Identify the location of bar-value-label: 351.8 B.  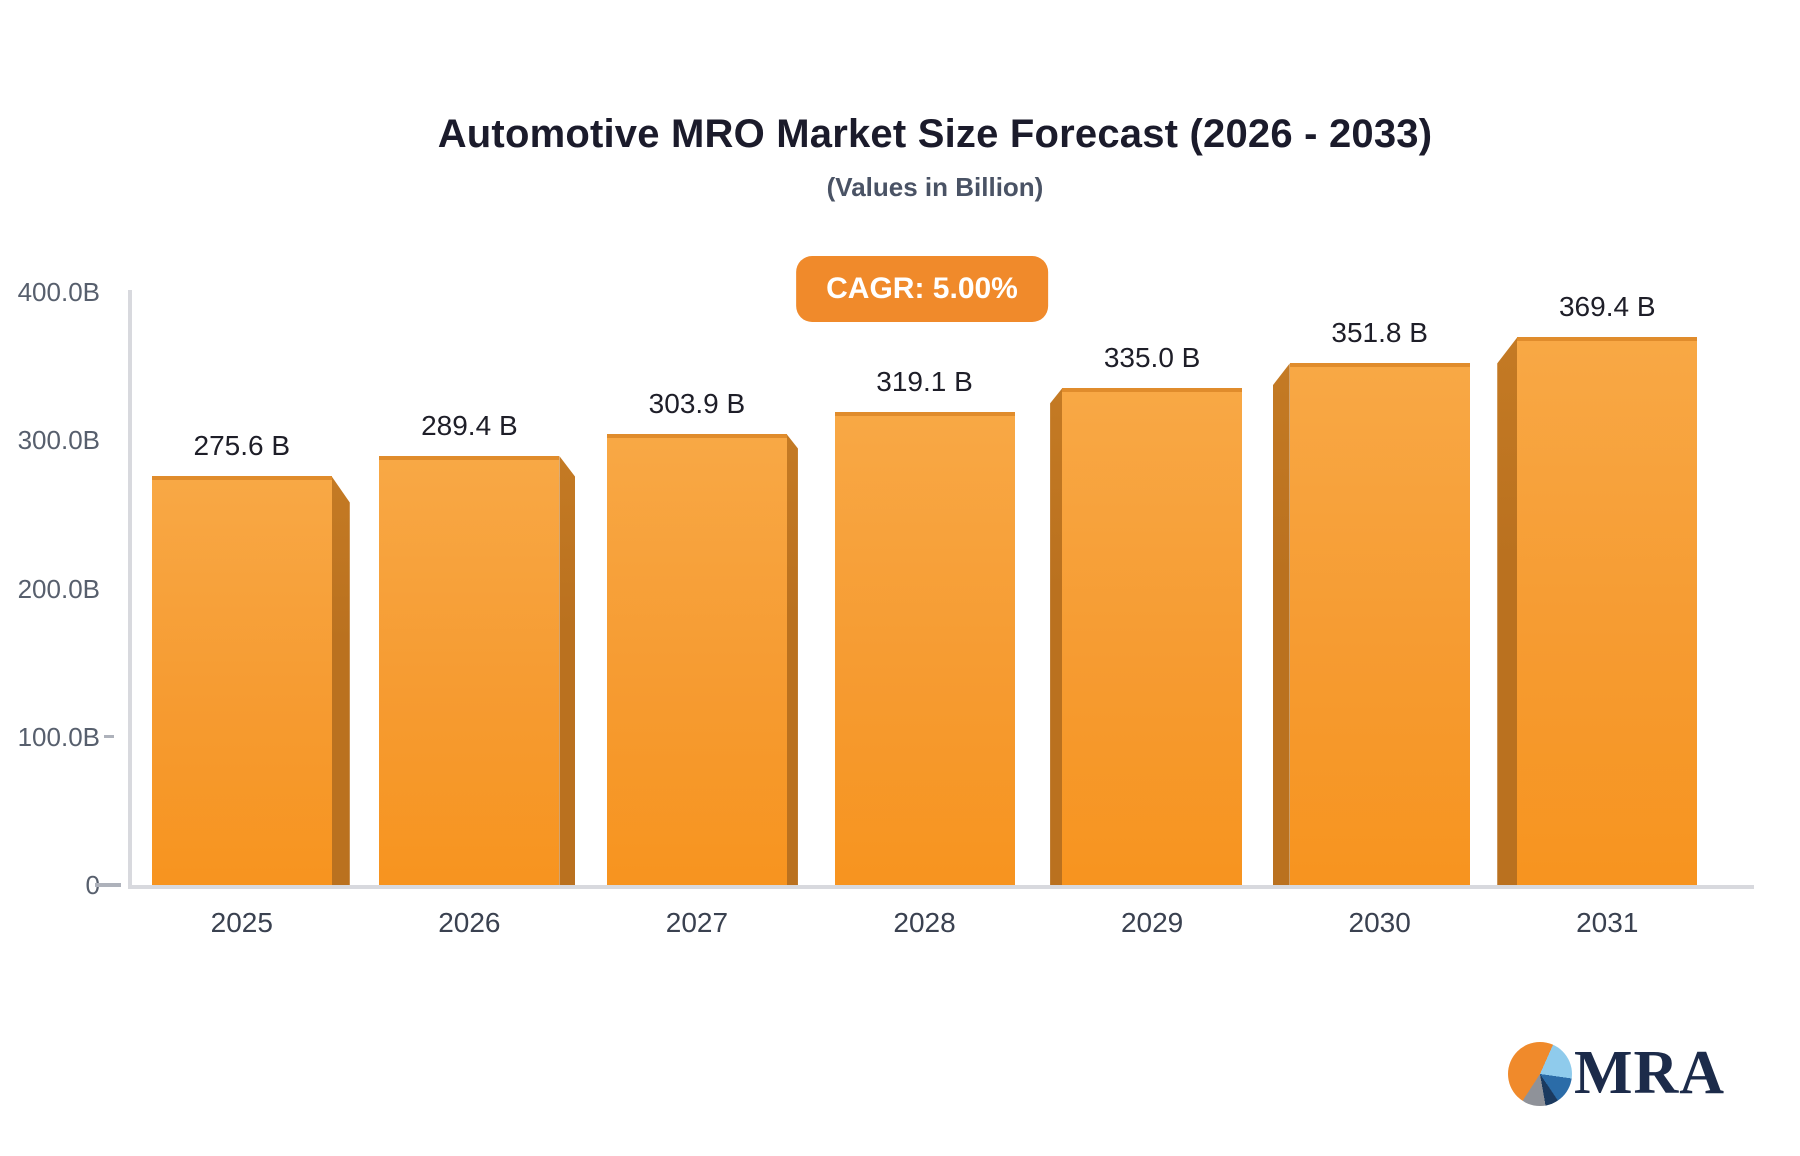
(1379, 333).